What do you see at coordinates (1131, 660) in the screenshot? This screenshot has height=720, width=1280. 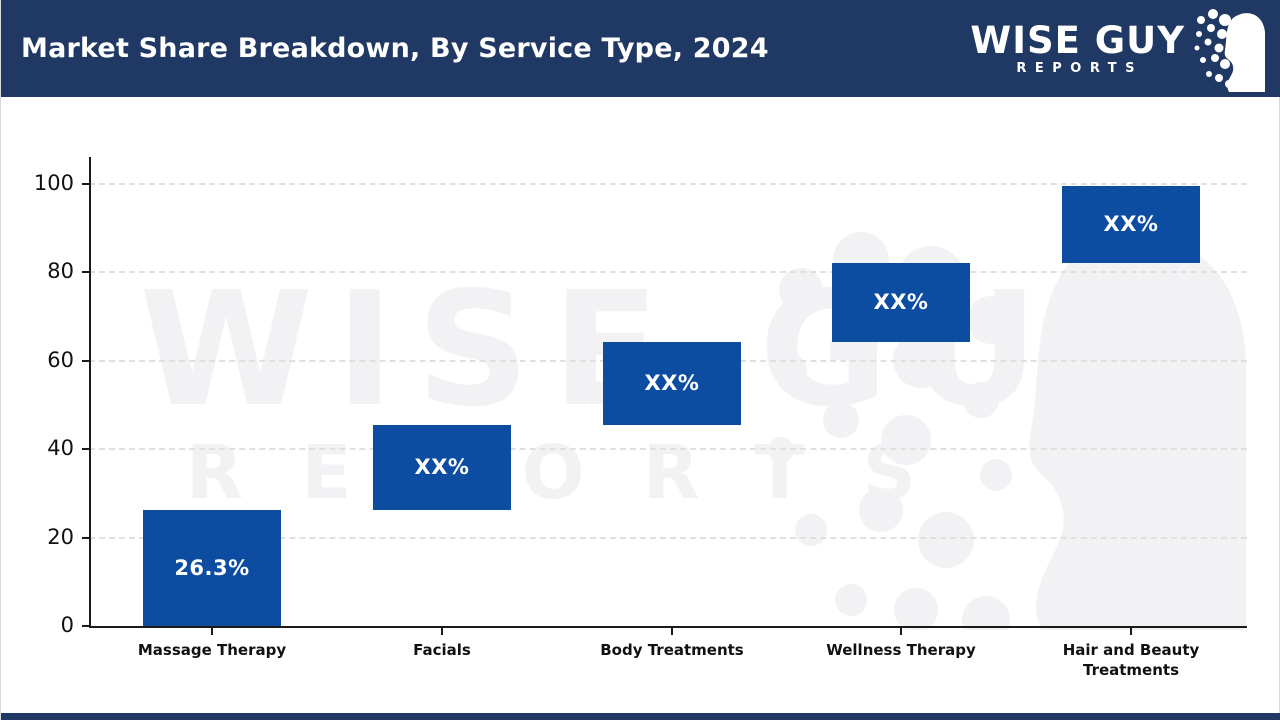 I see `x-category-label-4: Hair and Beauty Treatments` at bounding box center [1131, 660].